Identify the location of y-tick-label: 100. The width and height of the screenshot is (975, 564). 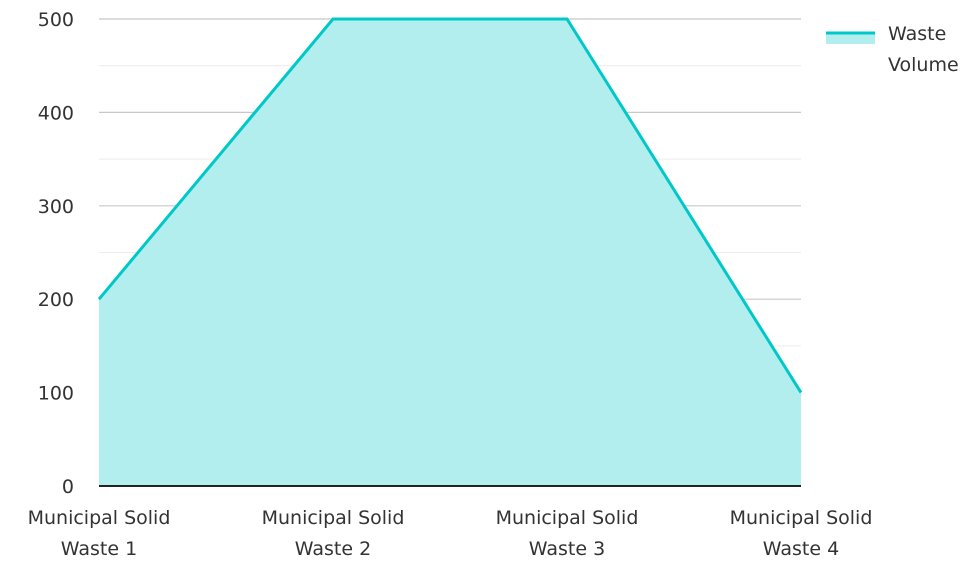
(56, 394).